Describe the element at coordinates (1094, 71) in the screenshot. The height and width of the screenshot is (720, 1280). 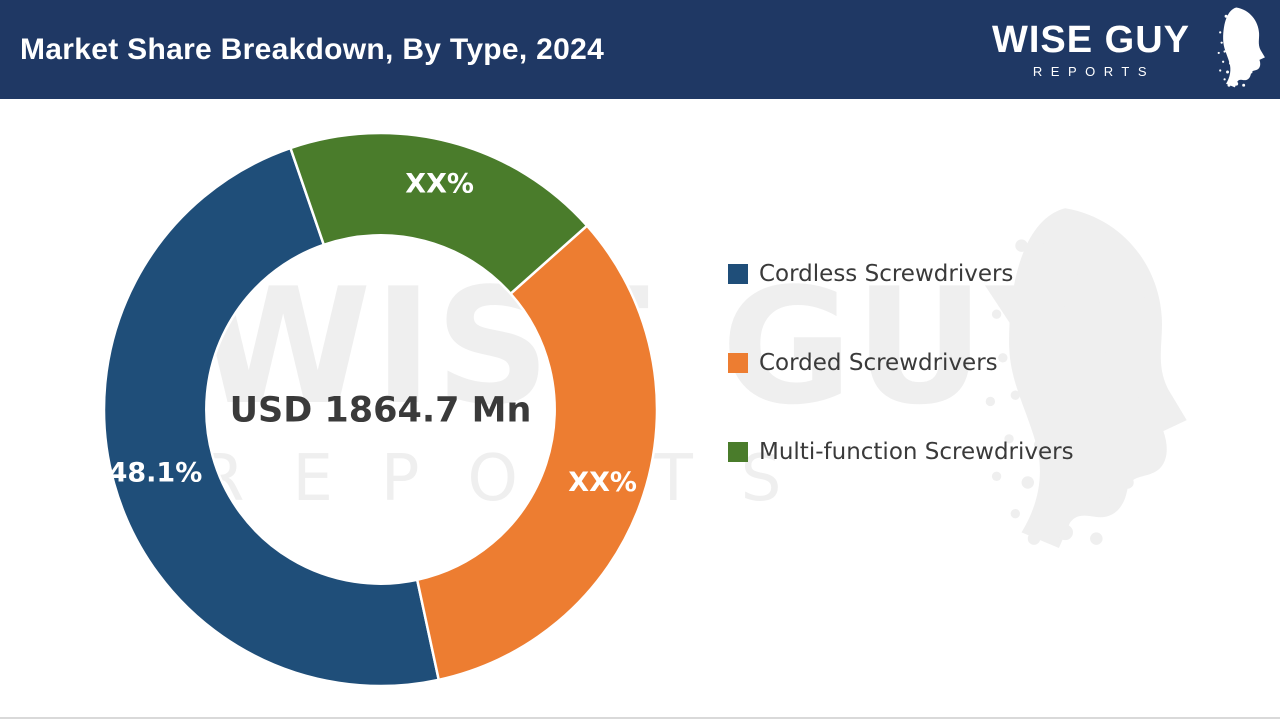
I see `brand-reports: REPORTS` at that location.